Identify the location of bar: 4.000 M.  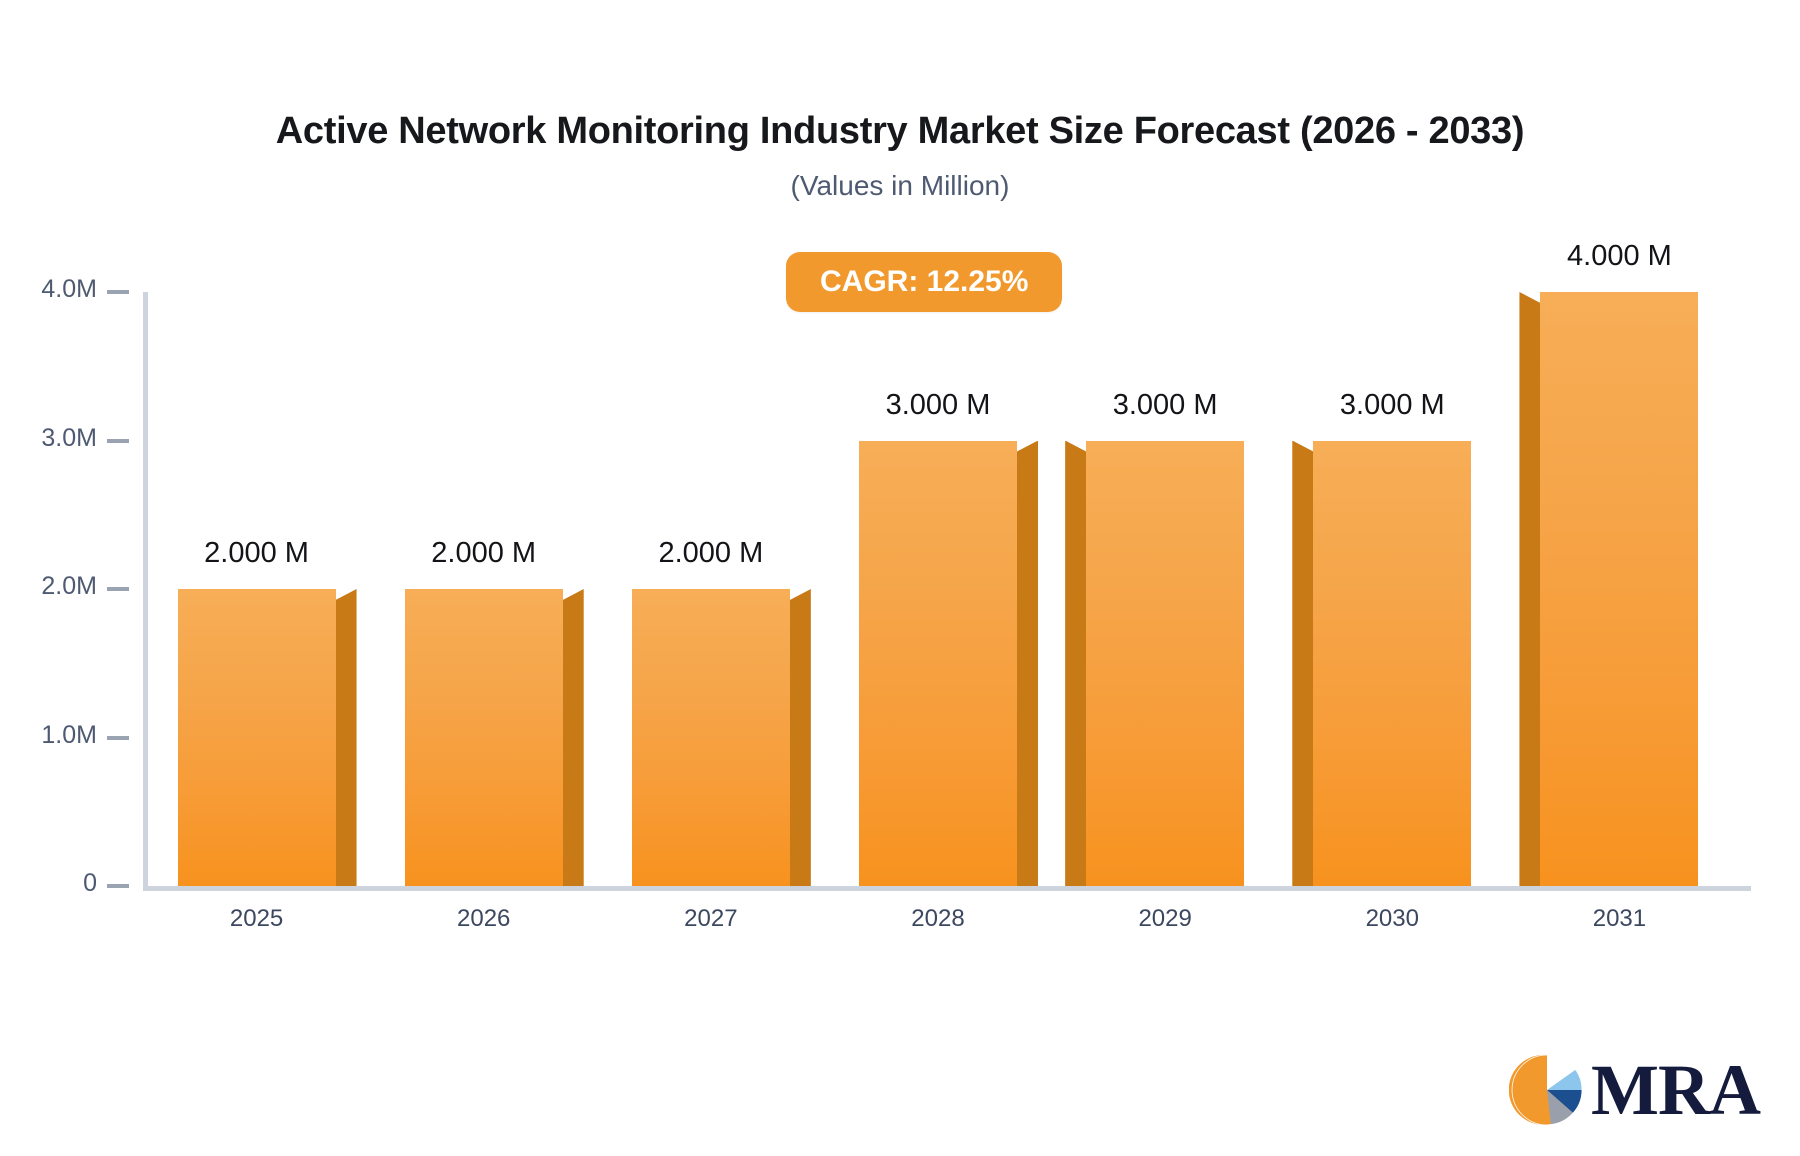
(1609, 563).